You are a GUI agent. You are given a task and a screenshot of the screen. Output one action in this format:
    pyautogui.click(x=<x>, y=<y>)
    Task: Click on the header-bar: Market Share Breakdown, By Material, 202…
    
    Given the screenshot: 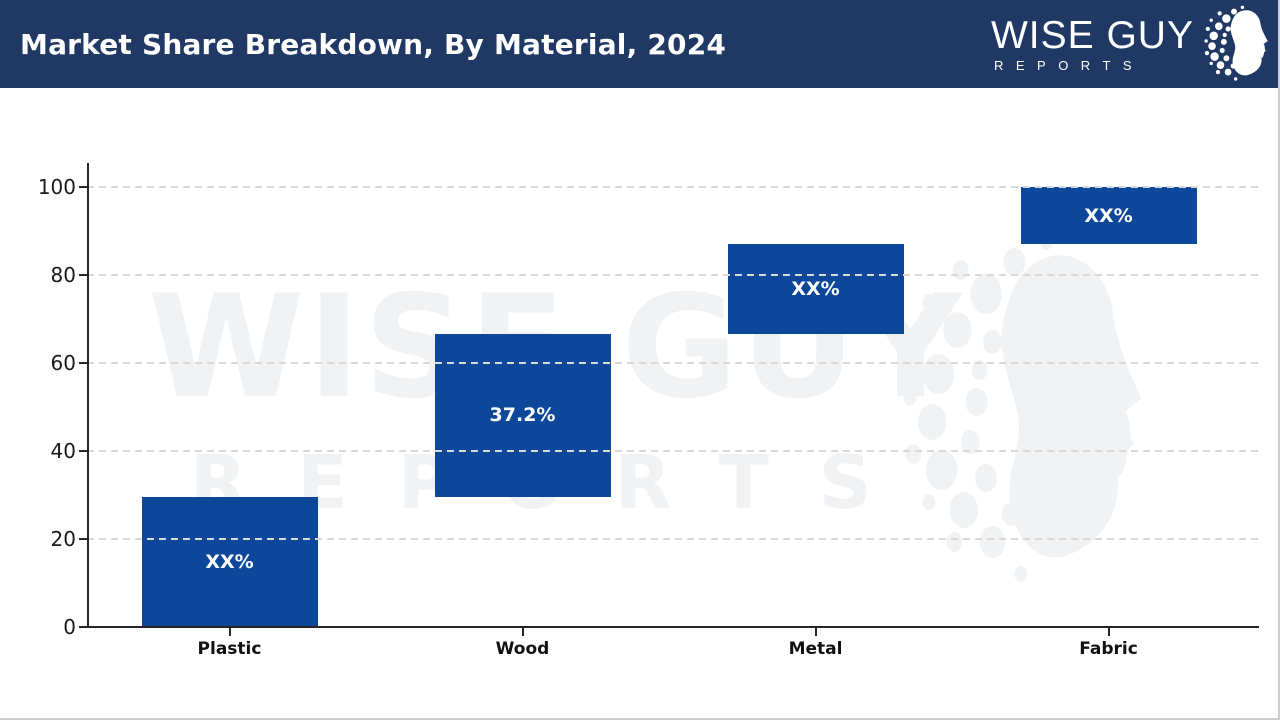 What is the action you would take?
    pyautogui.click(x=639, y=44)
    